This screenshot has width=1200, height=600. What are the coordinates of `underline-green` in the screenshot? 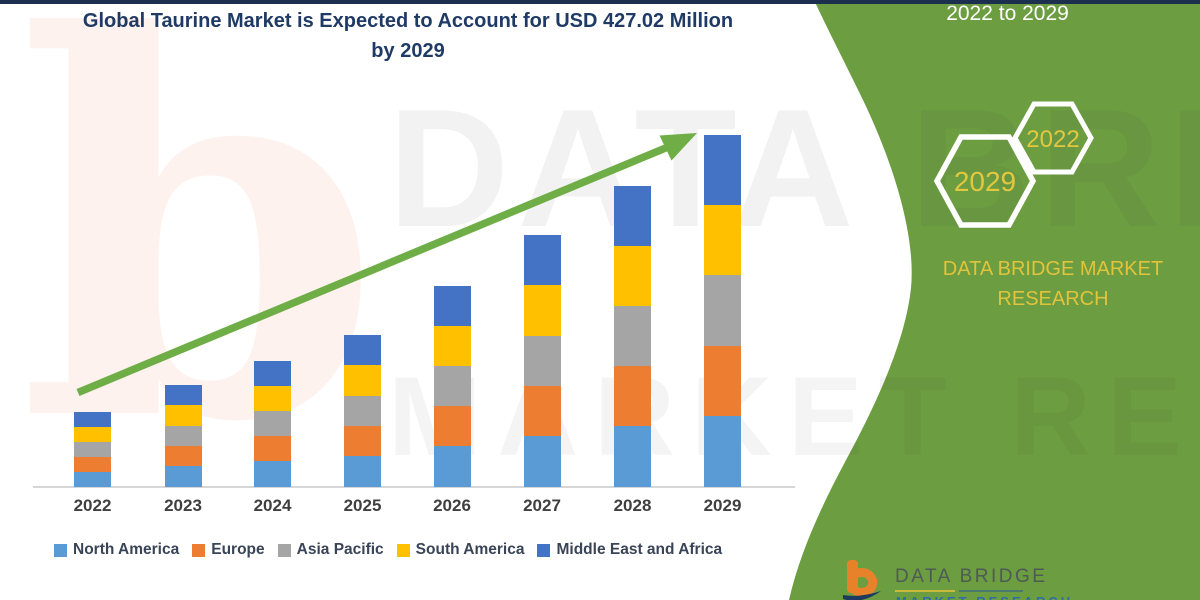 It's located at (991, 591).